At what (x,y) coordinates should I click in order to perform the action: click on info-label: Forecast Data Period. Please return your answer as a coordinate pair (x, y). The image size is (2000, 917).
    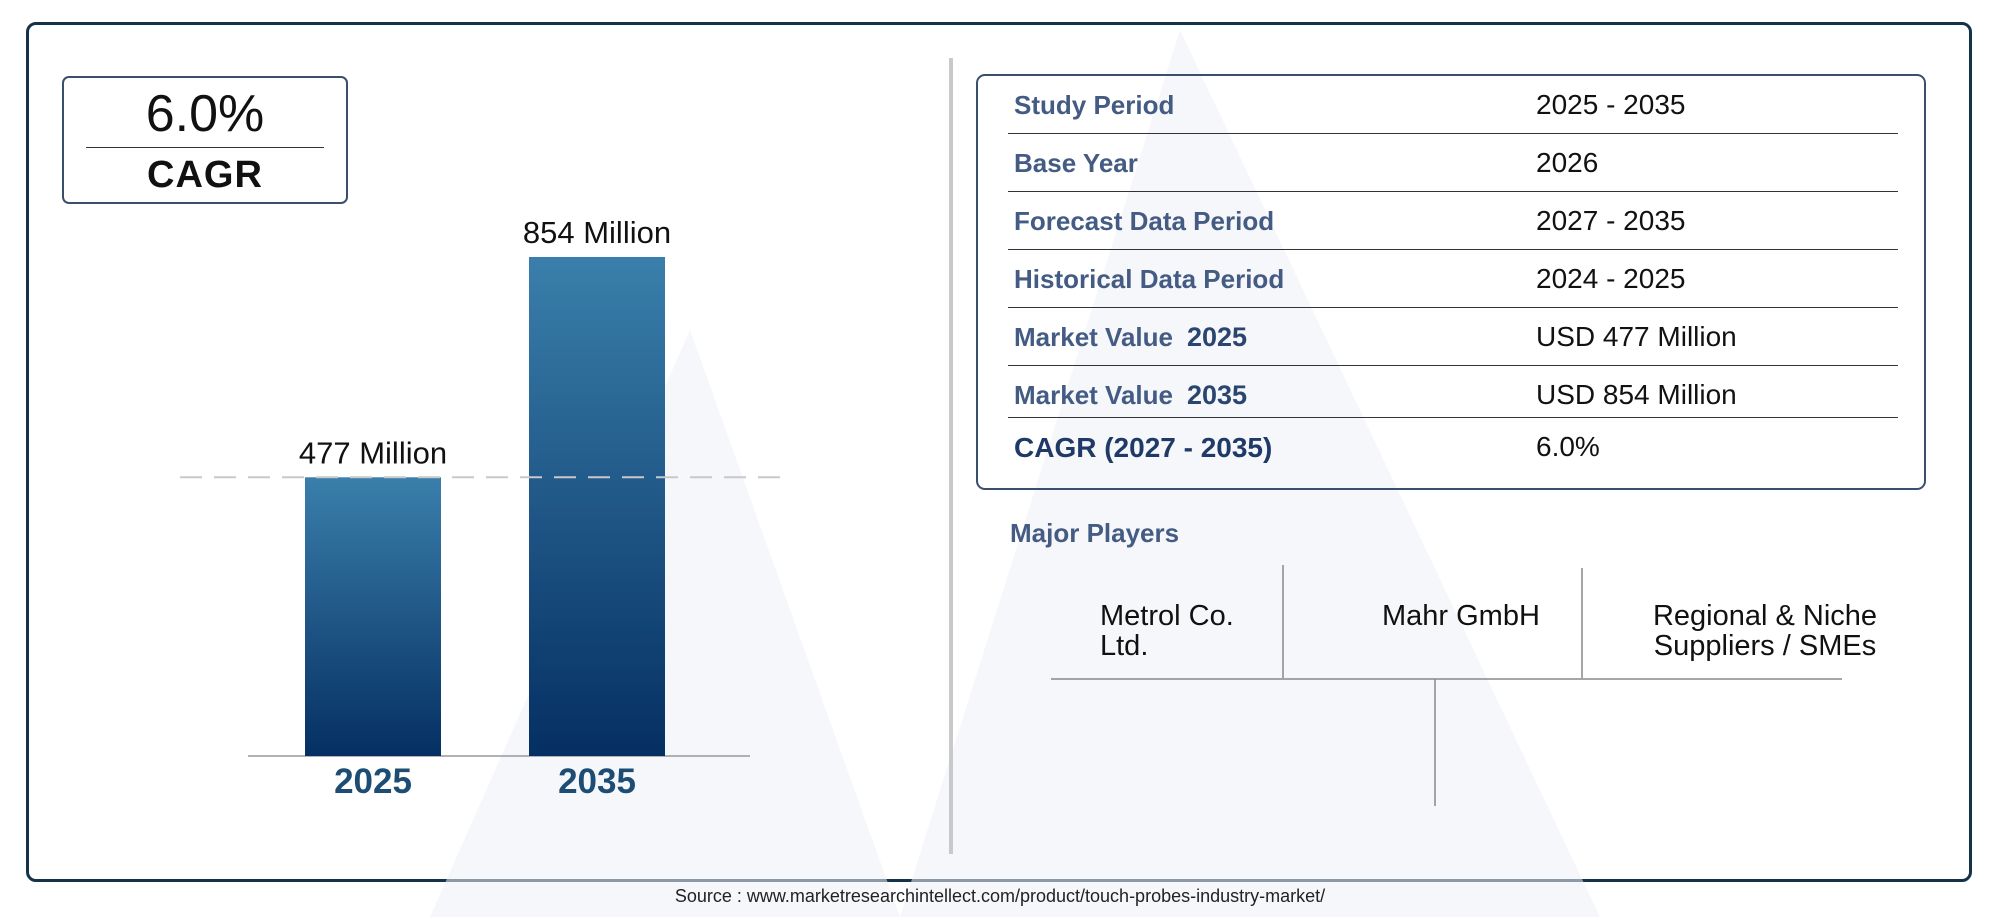
    Looking at the image, I should click on (1144, 221).